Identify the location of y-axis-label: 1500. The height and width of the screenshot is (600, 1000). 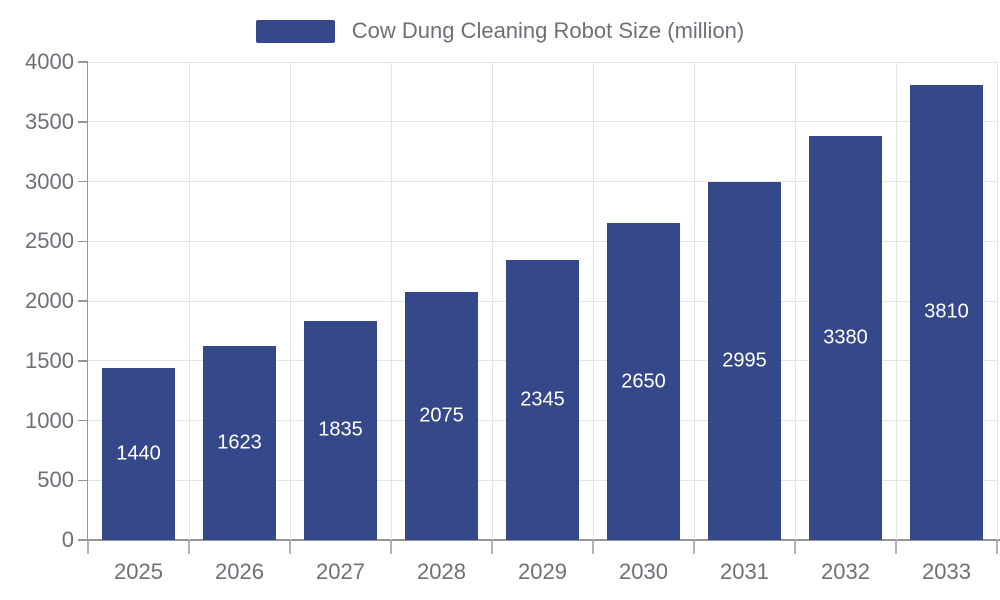
(49, 360).